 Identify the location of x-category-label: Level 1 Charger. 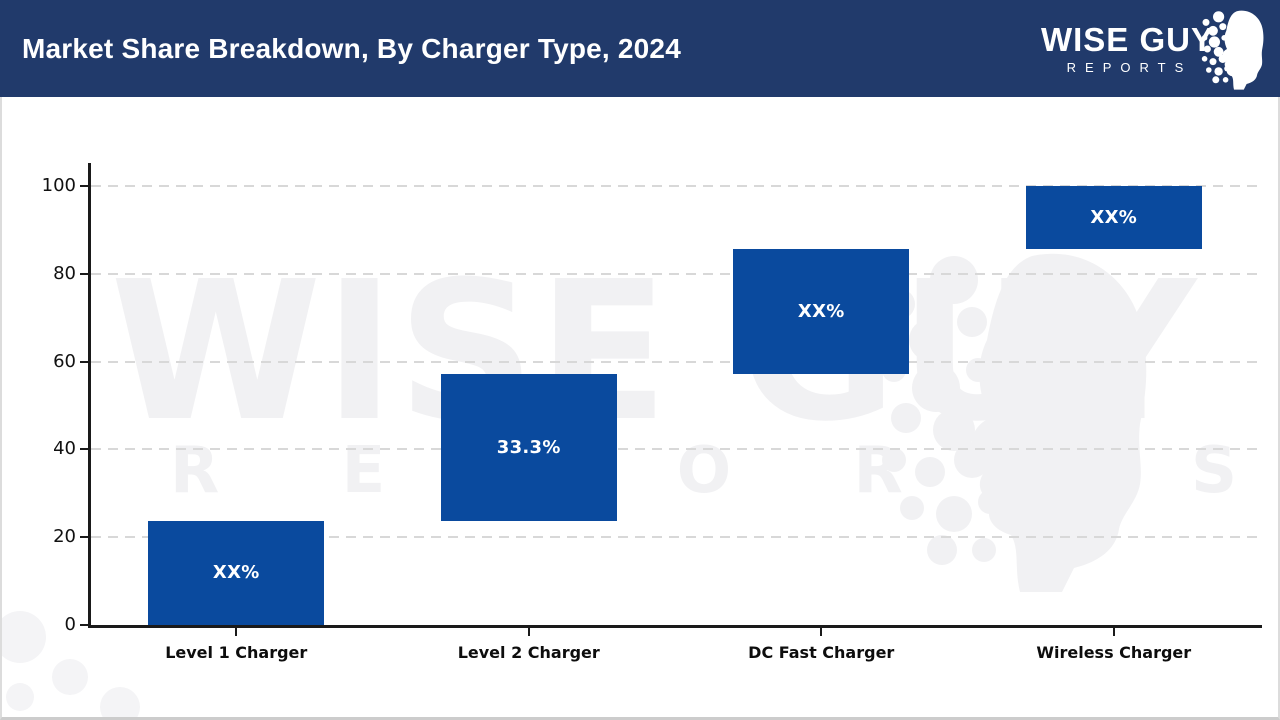
(236, 652).